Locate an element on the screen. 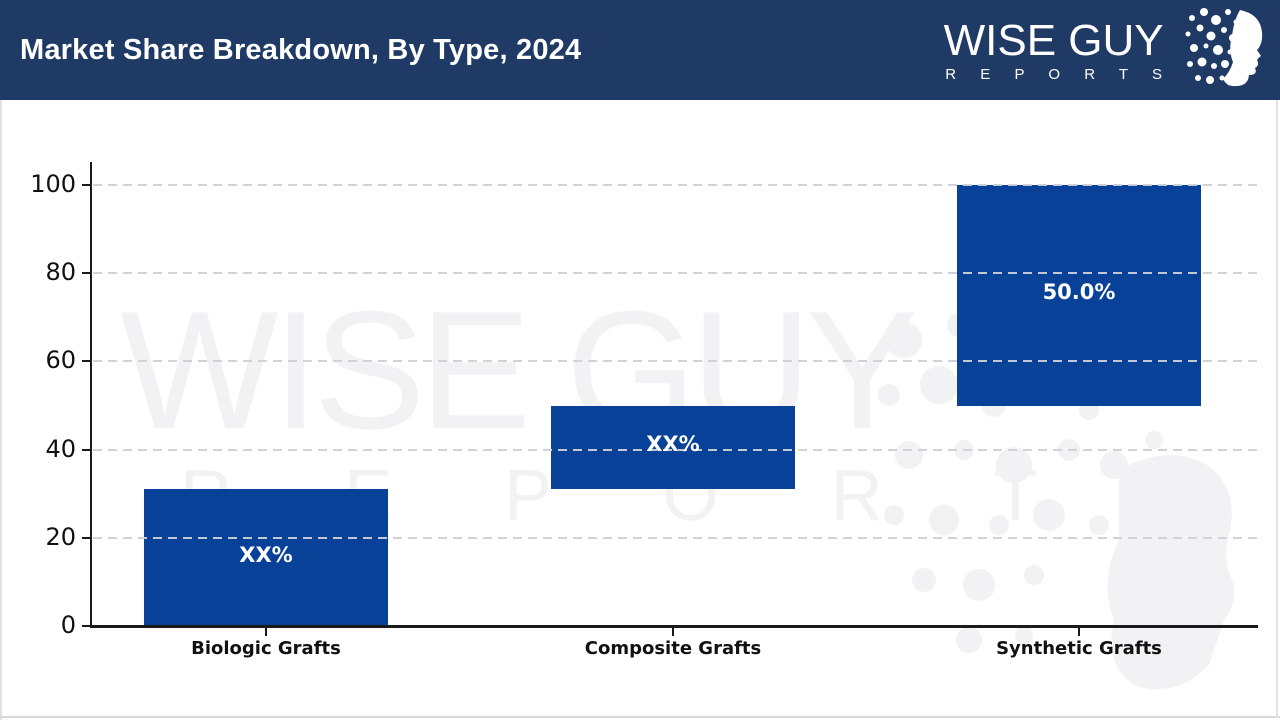 The height and width of the screenshot is (720, 1280). right-border is located at coordinates (1277, 409).